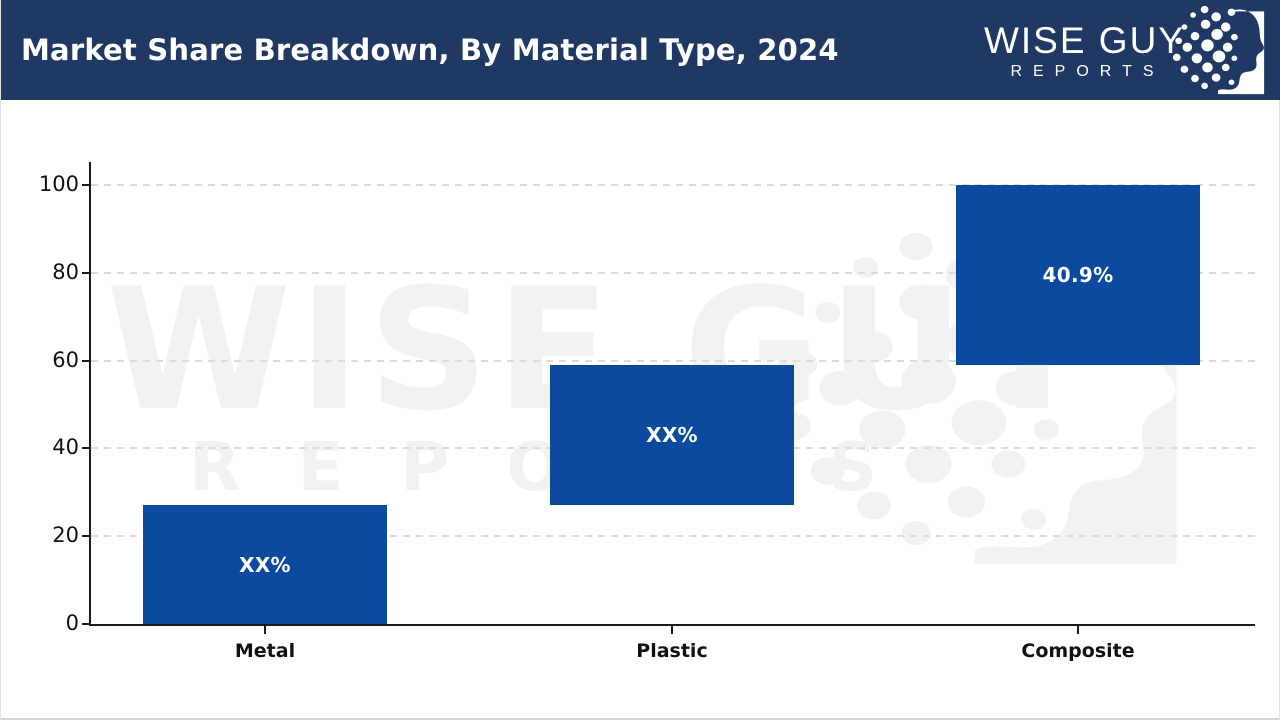 Image resolution: width=1280 pixels, height=720 pixels. What do you see at coordinates (1084, 40) in the screenshot?
I see `logo-wordmark: WISE GUY` at bounding box center [1084, 40].